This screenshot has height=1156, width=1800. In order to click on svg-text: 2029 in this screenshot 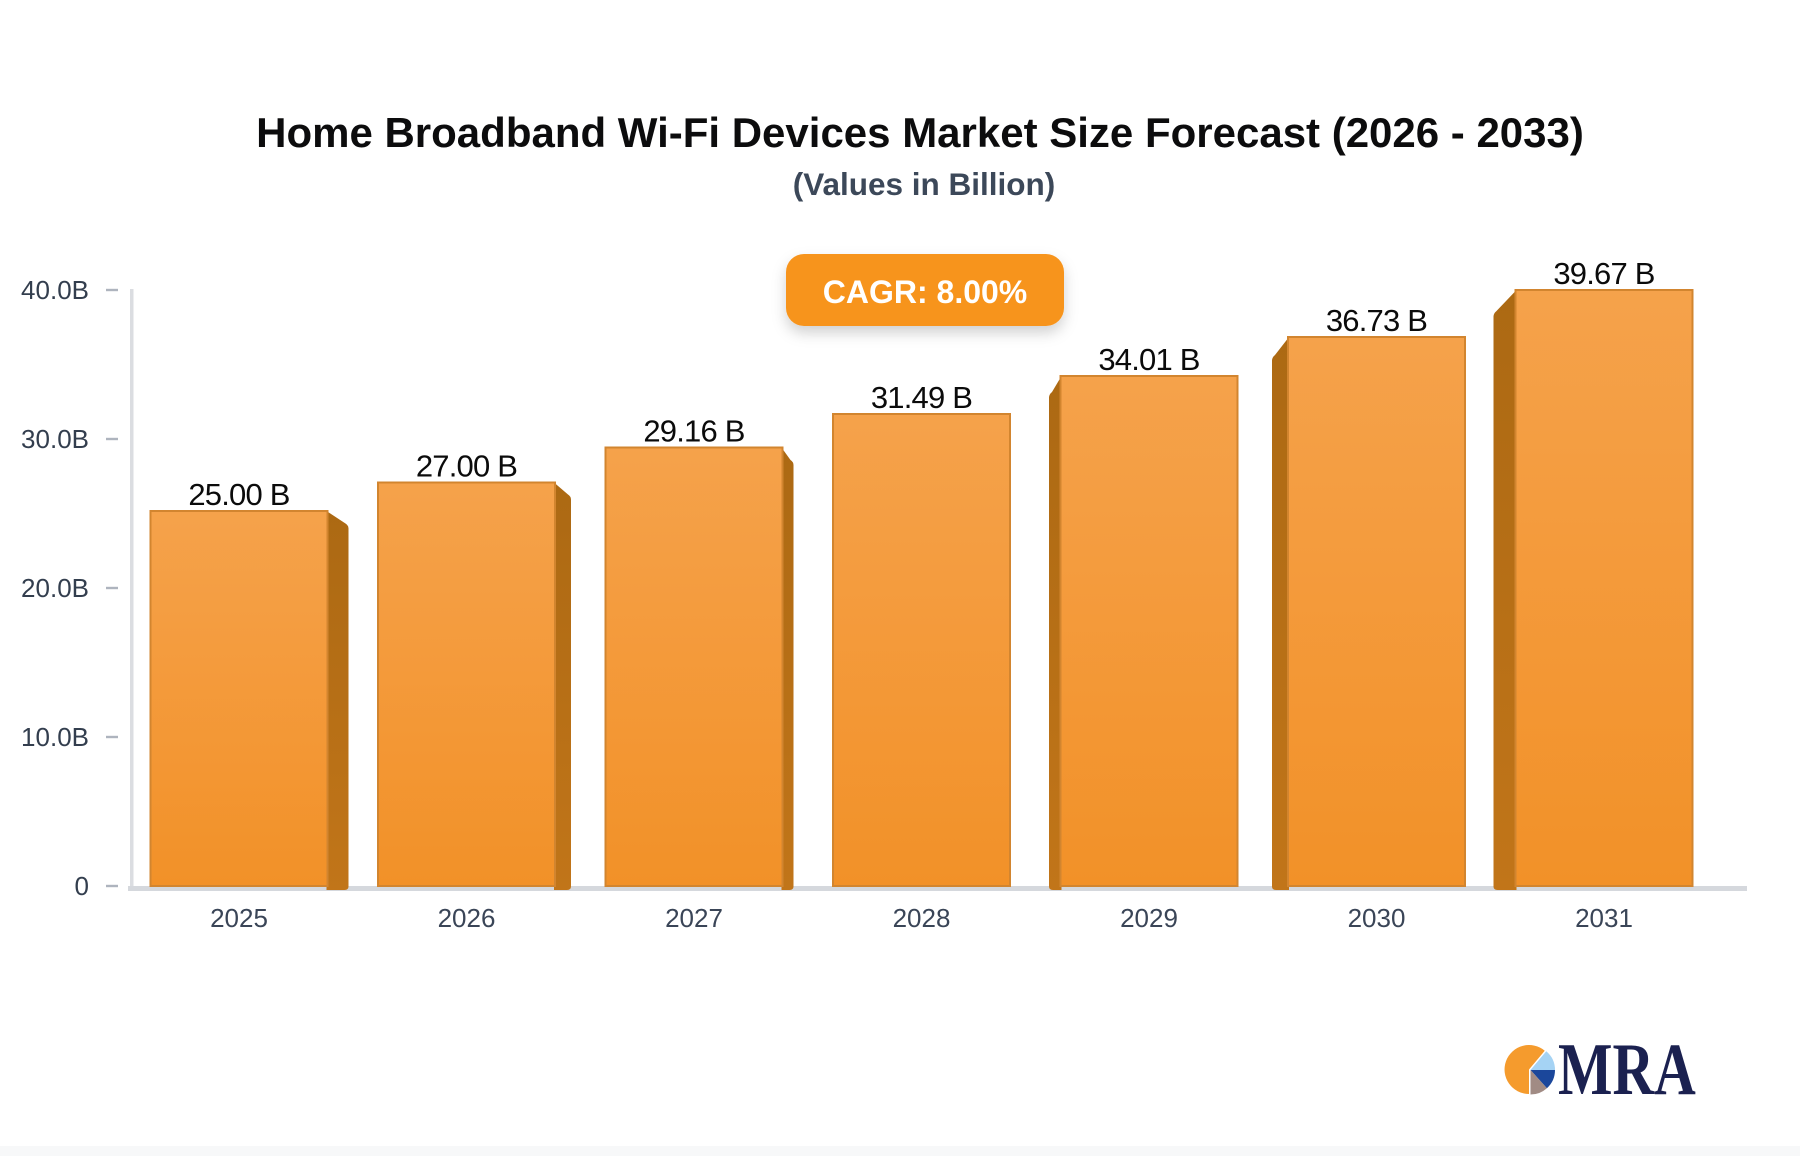, I will do `click(1149, 918)`.